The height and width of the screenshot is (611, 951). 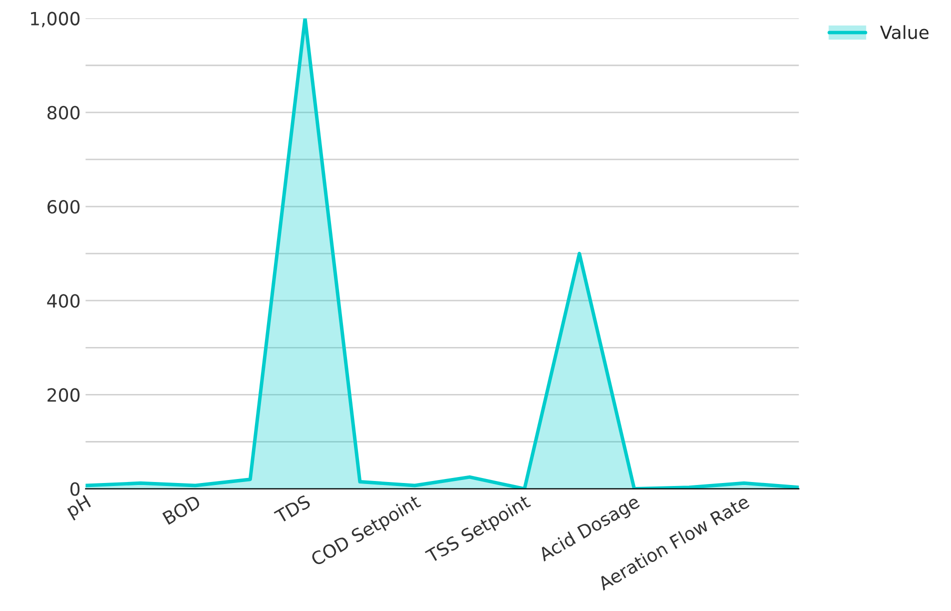 I want to click on y-tick-label: 200, so click(x=64, y=395).